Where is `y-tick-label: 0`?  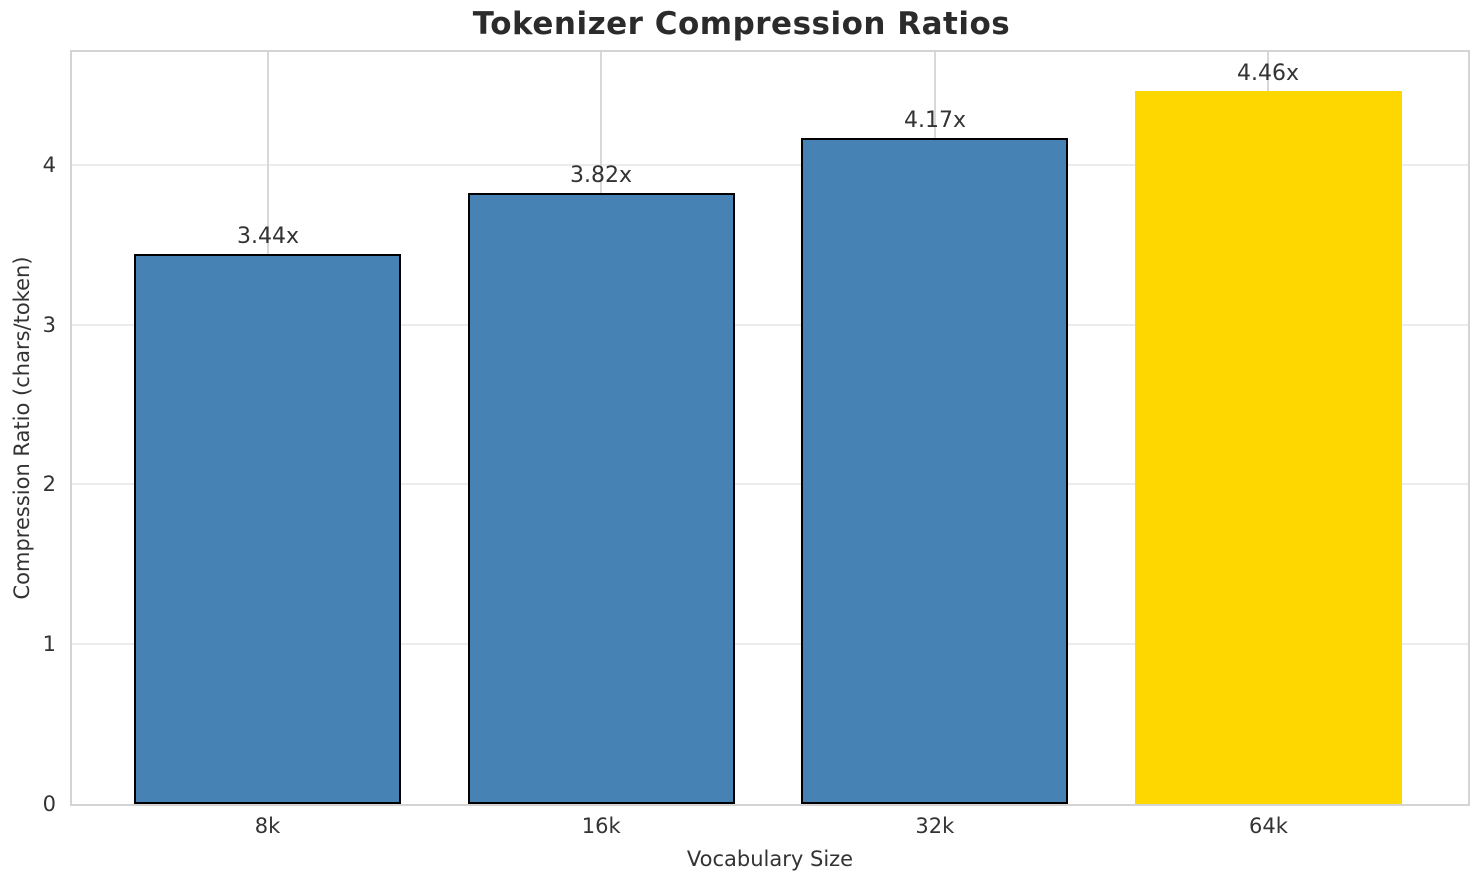 y-tick-label: 0 is located at coordinates (49, 804).